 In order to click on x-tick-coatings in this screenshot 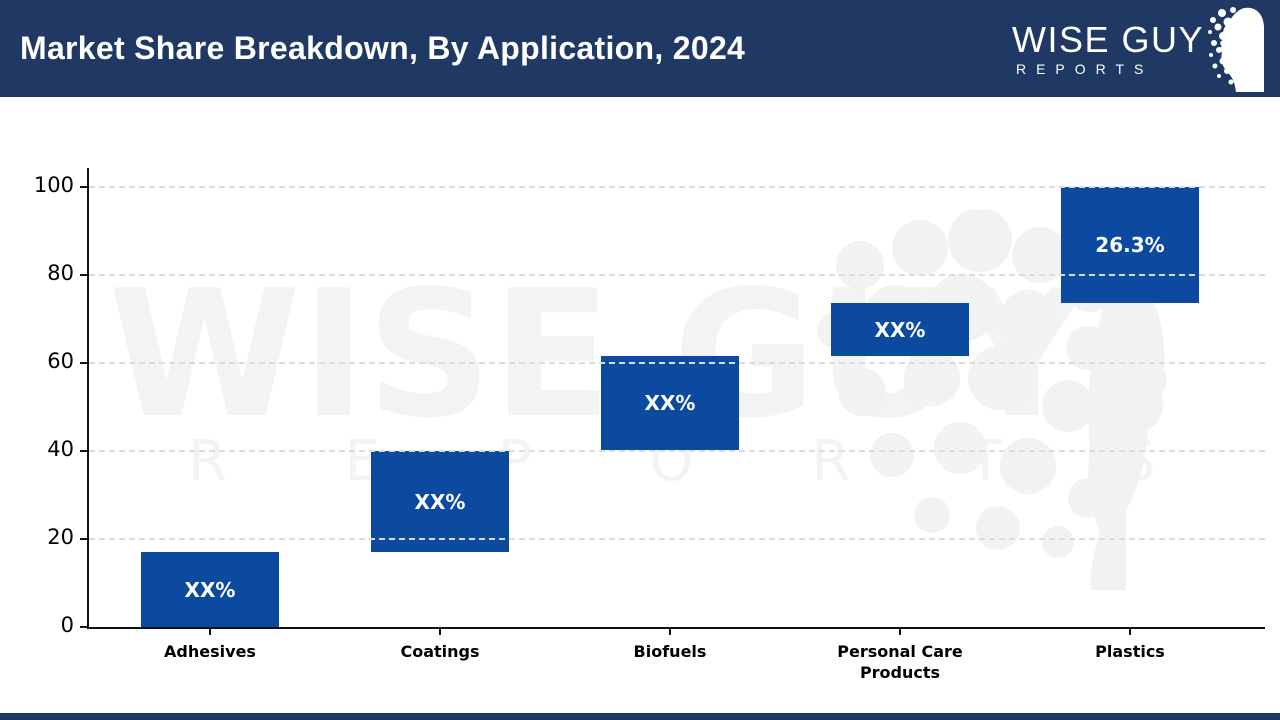, I will do `click(440, 632)`.